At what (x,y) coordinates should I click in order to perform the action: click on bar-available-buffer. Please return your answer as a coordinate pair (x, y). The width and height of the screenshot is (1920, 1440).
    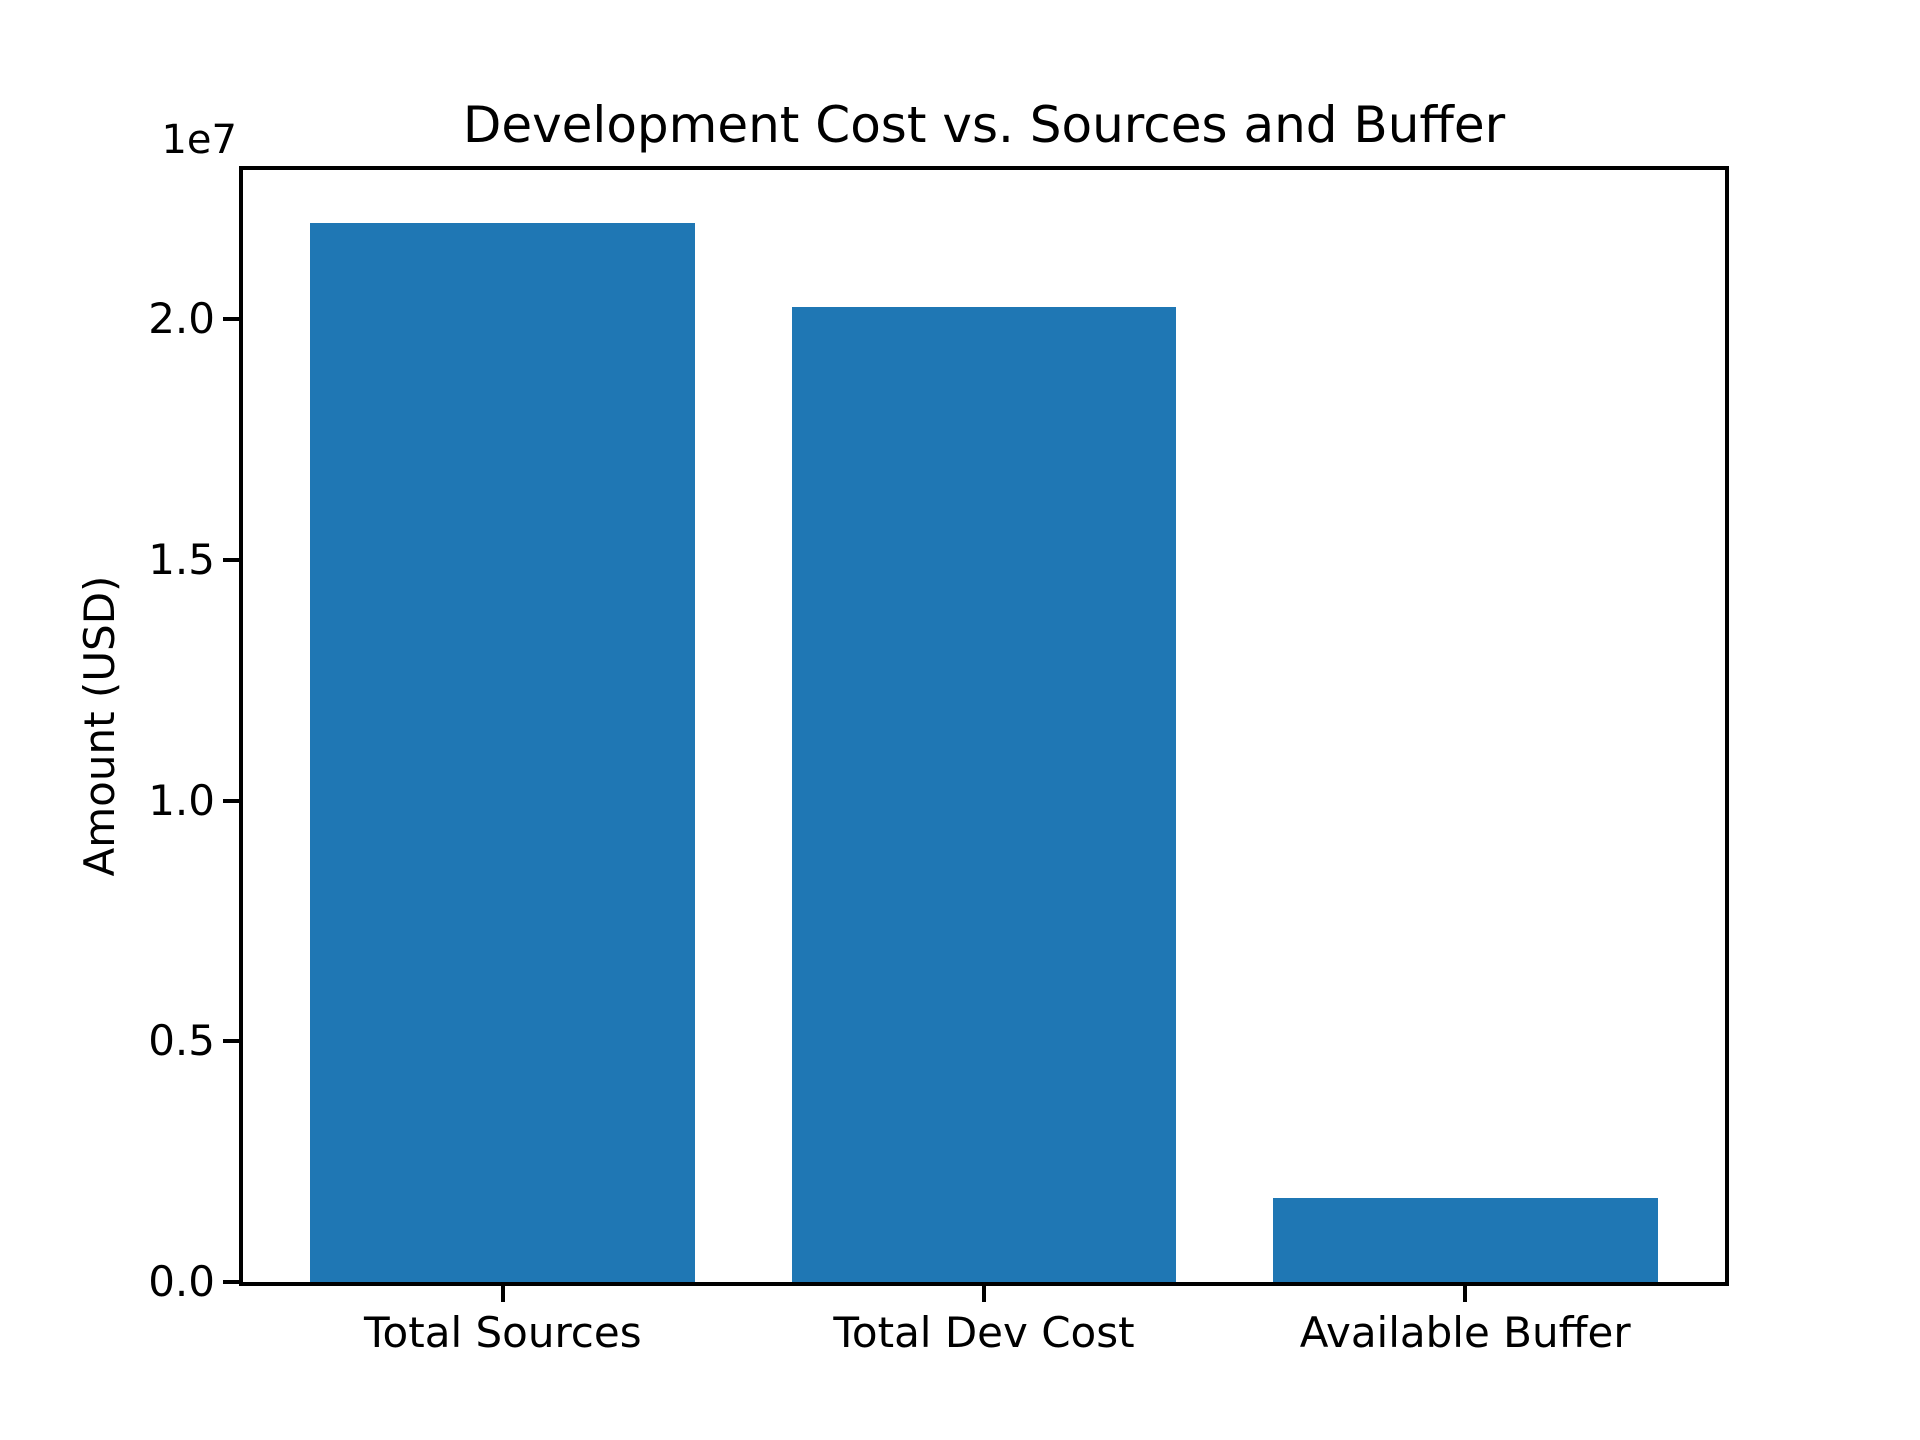
    Looking at the image, I should click on (1465, 1239).